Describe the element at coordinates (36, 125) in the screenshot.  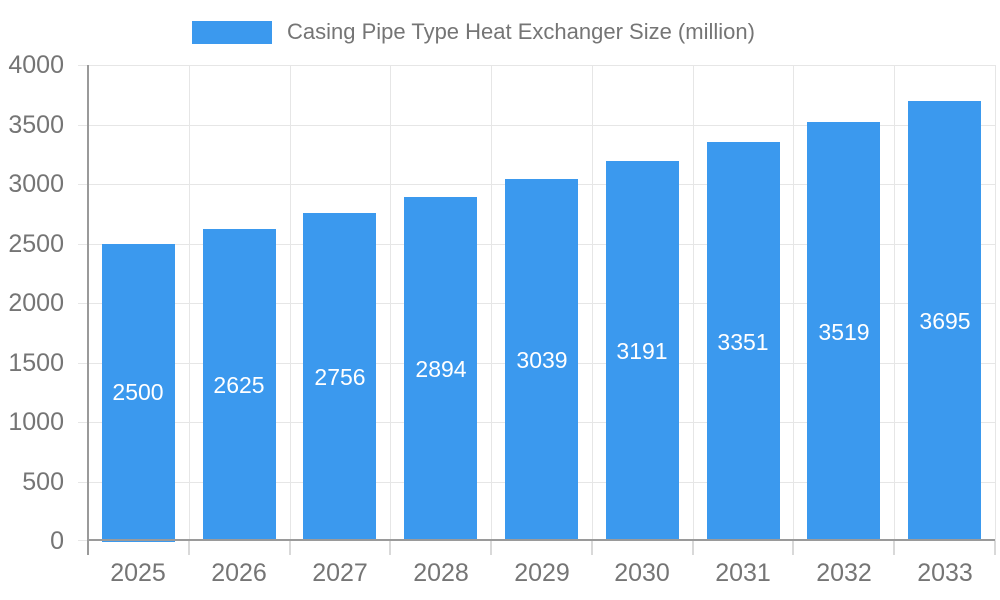
I see `y-axis-label: 3500` at that location.